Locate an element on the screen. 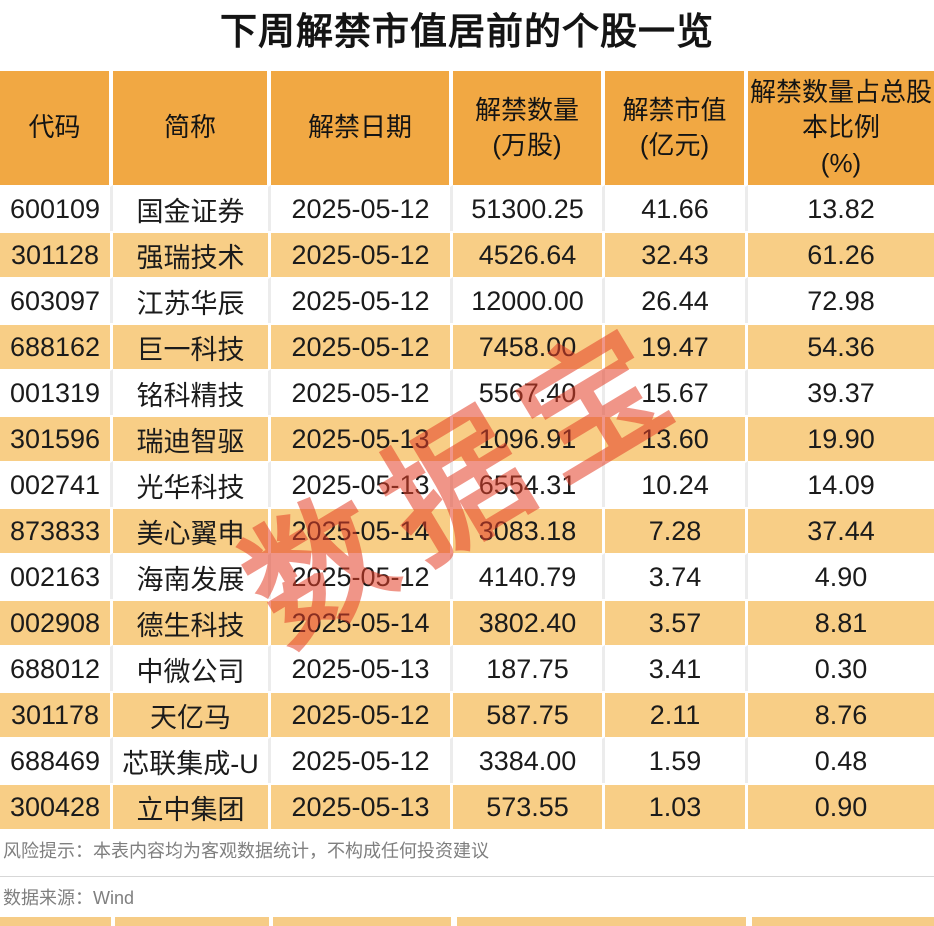 This screenshot has width=934, height=926. cell-ratio: 0.48 is located at coordinates (841, 760).